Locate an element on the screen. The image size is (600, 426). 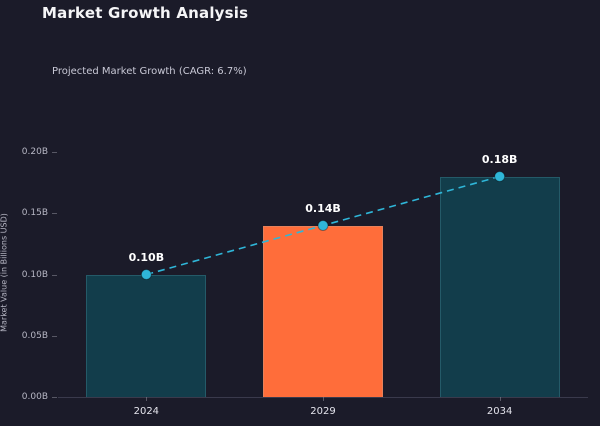
y-axis: 0.00B 0.05B 0.10B 0.15B 0.20B is located at coordinates (25, 274).